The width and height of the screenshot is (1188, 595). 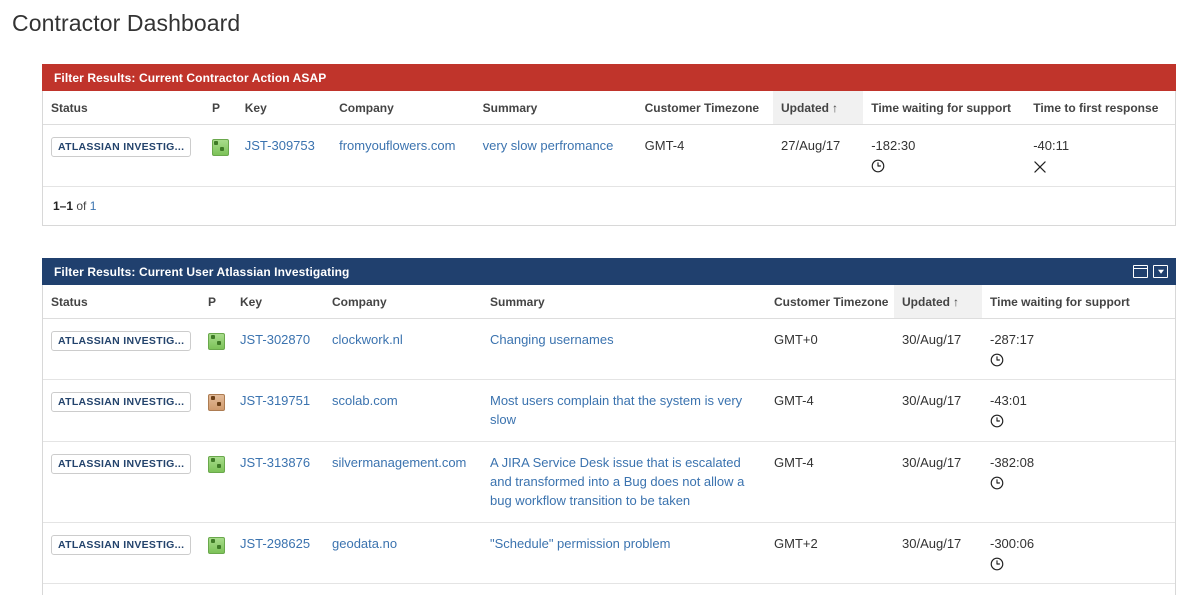 I want to click on summary-link: "Schedule" permission problem, so click(x=580, y=543).